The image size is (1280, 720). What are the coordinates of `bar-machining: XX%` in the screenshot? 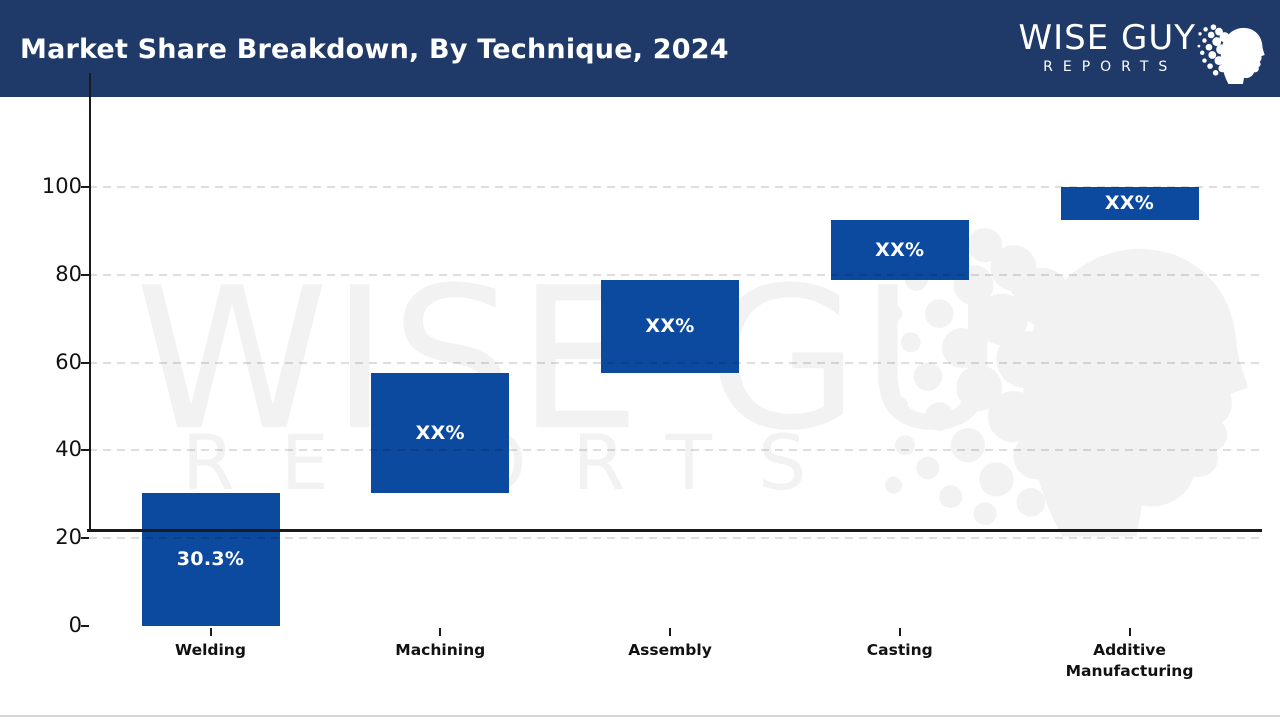 It's located at (440, 433).